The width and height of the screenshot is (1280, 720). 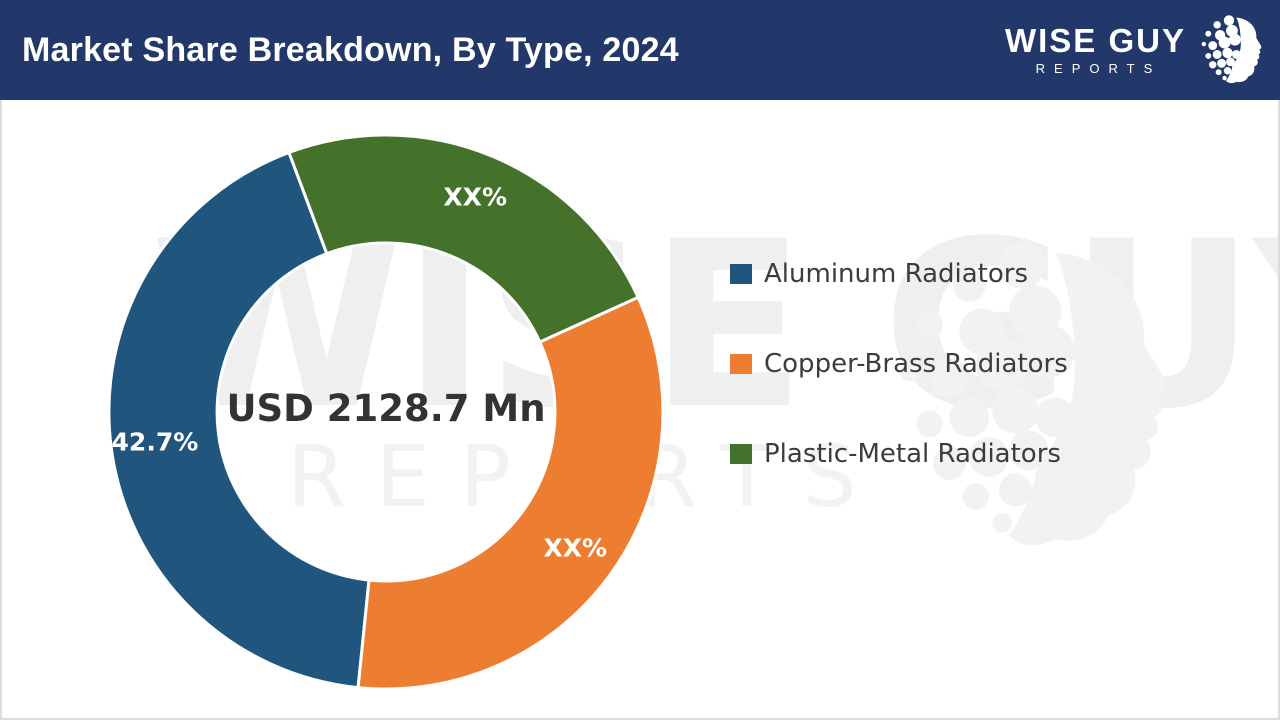 I want to click on logo-brand-text: WISE GUY, so click(x=1095, y=41).